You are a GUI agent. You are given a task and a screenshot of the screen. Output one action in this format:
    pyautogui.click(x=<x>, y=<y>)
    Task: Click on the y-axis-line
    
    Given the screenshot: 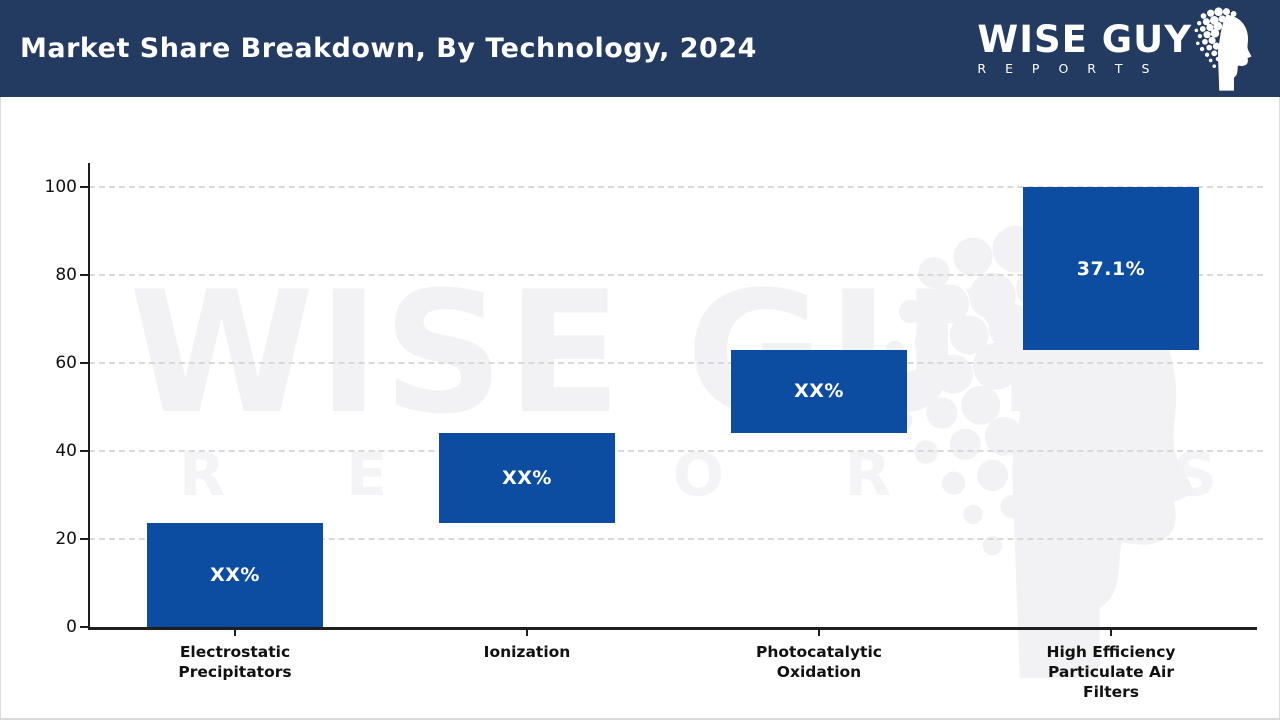 What is the action you would take?
    pyautogui.click(x=88, y=396)
    